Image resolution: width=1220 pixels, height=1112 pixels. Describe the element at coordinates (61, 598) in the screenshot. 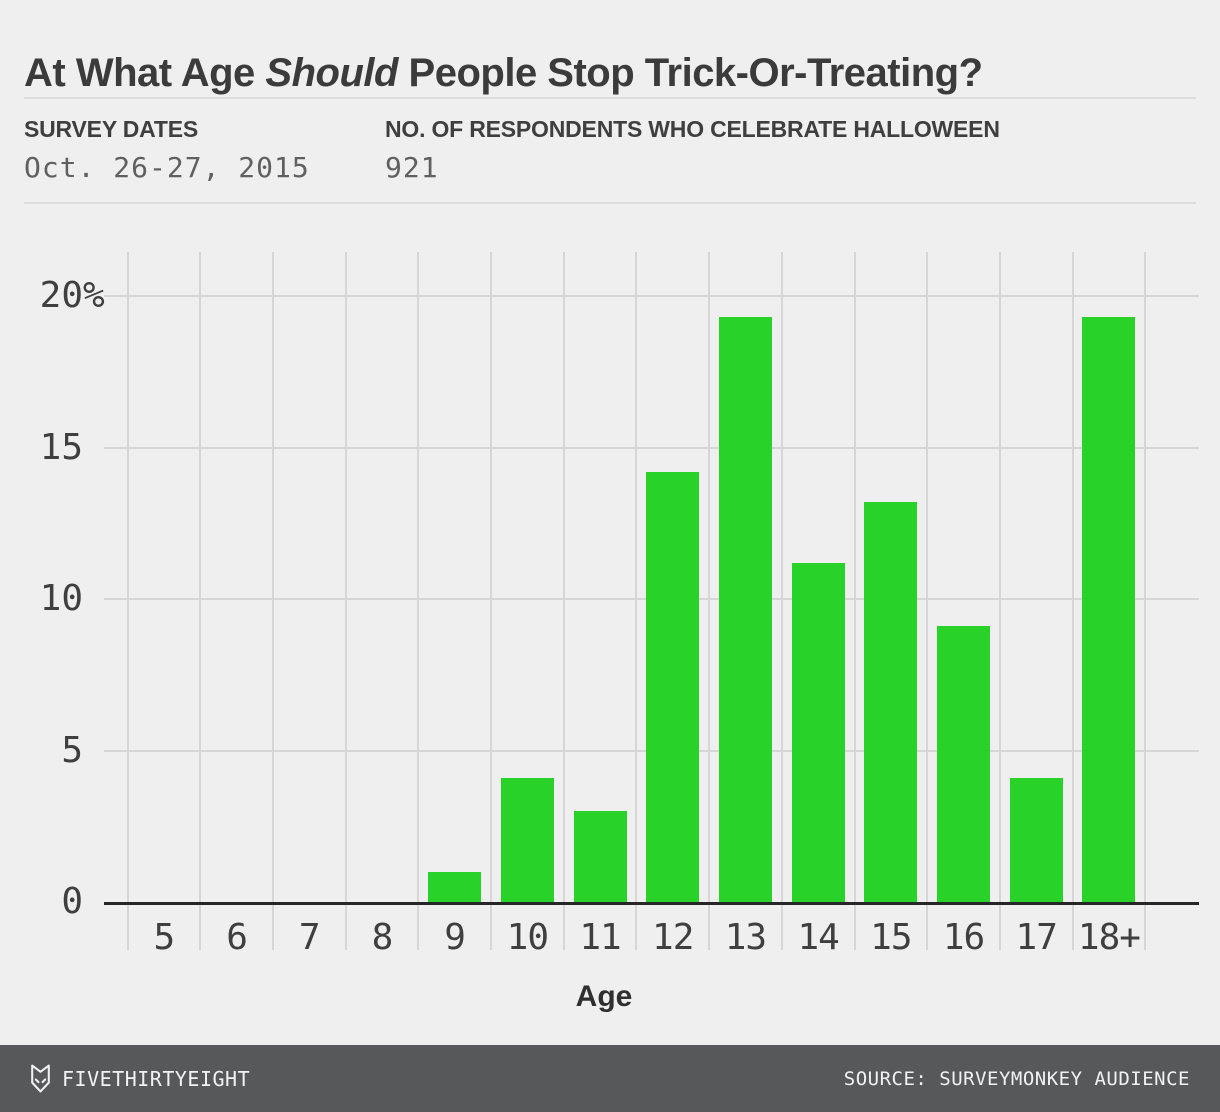

I see `y-tick-number: 10` at that location.